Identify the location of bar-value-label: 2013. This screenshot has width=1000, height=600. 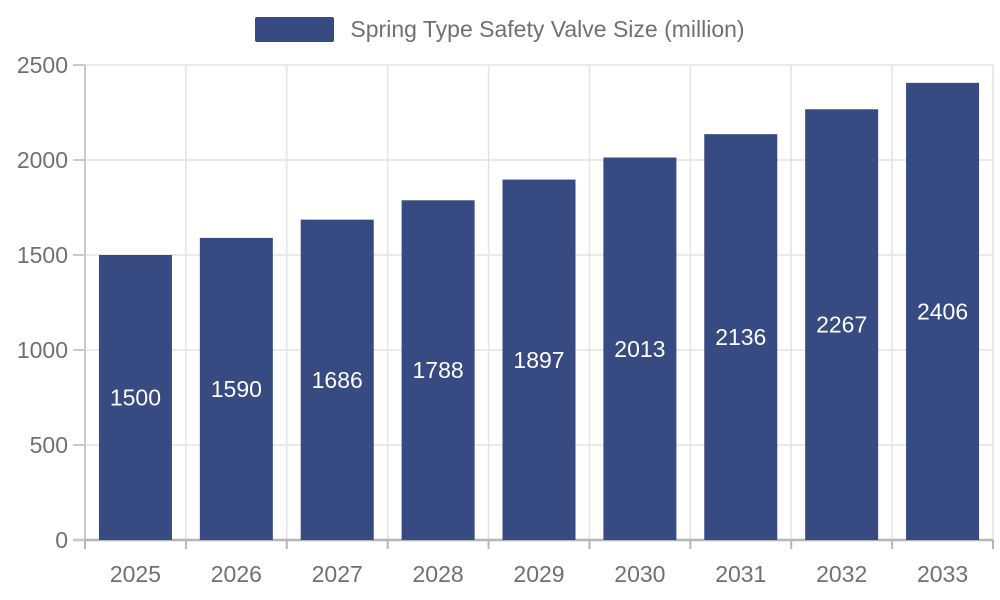
(639, 349).